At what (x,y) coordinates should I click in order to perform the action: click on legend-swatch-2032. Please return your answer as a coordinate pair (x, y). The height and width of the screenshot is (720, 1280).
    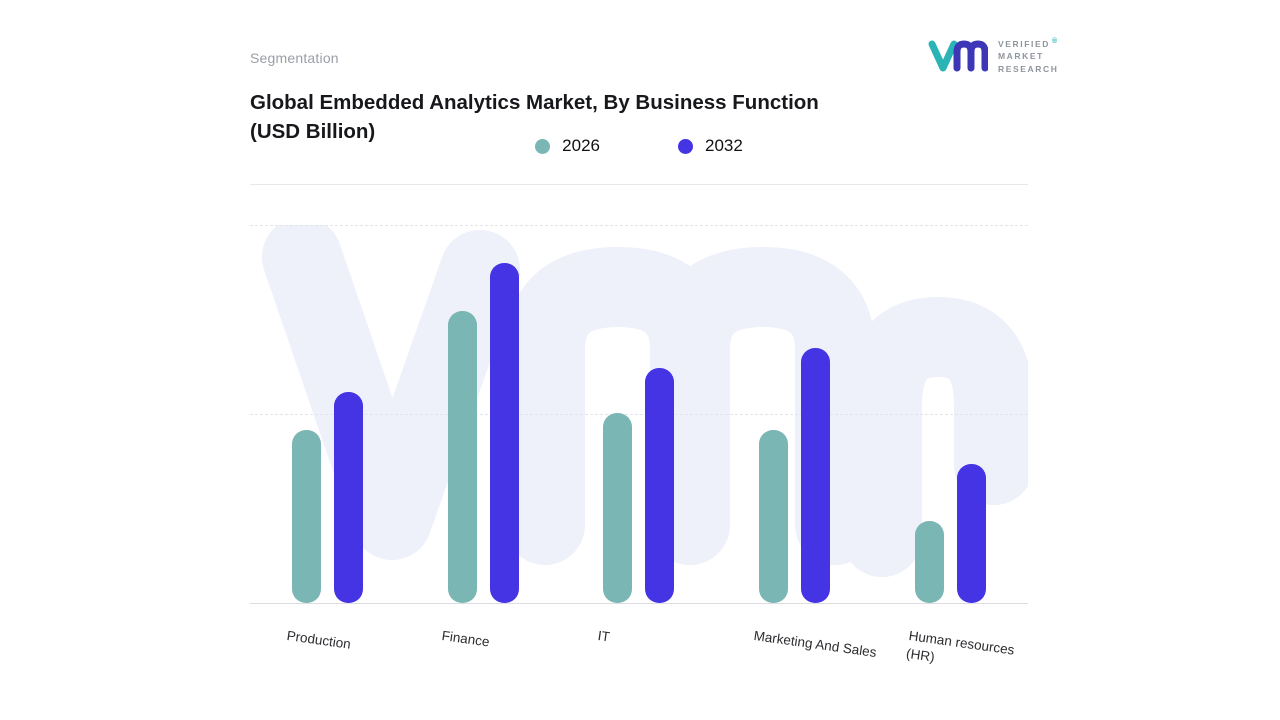
    Looking at the image, I should click on (685, 146).